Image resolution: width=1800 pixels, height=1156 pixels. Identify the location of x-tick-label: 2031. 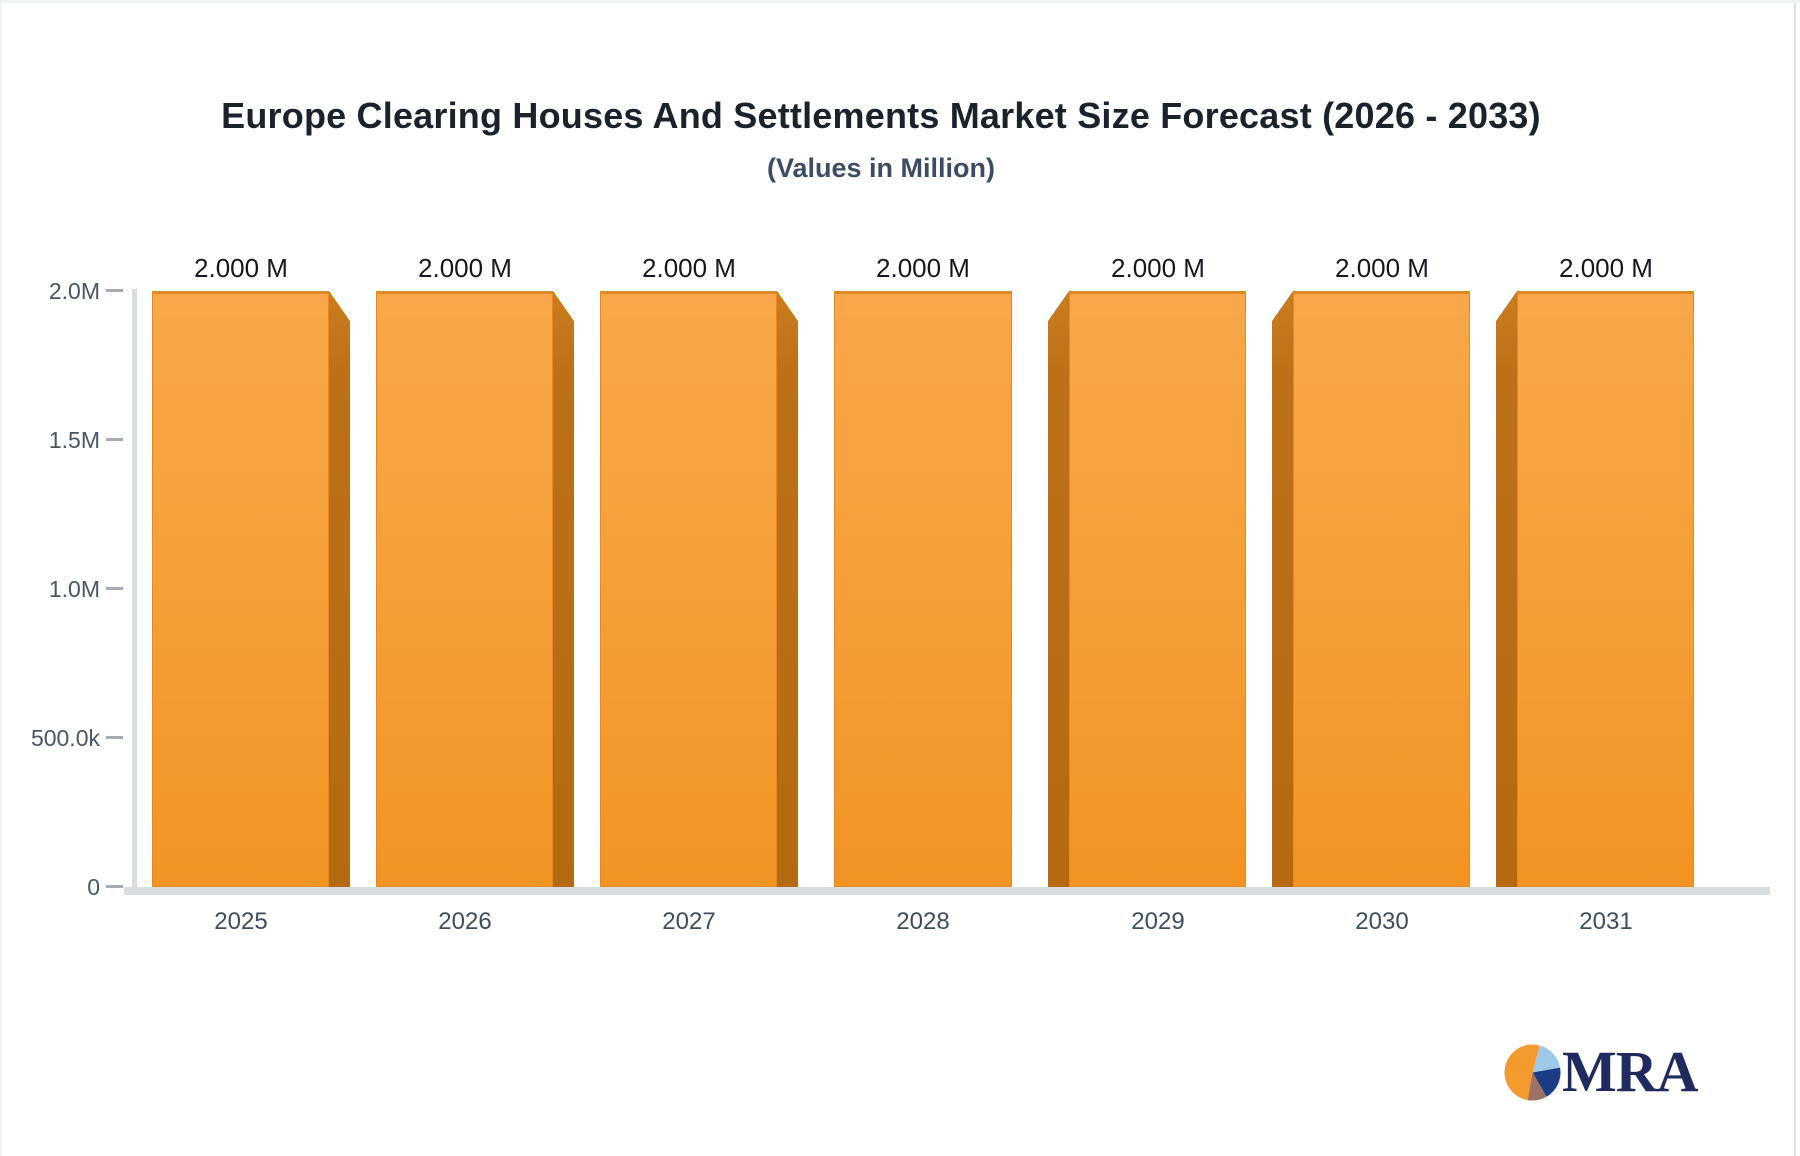
(1606, 921).